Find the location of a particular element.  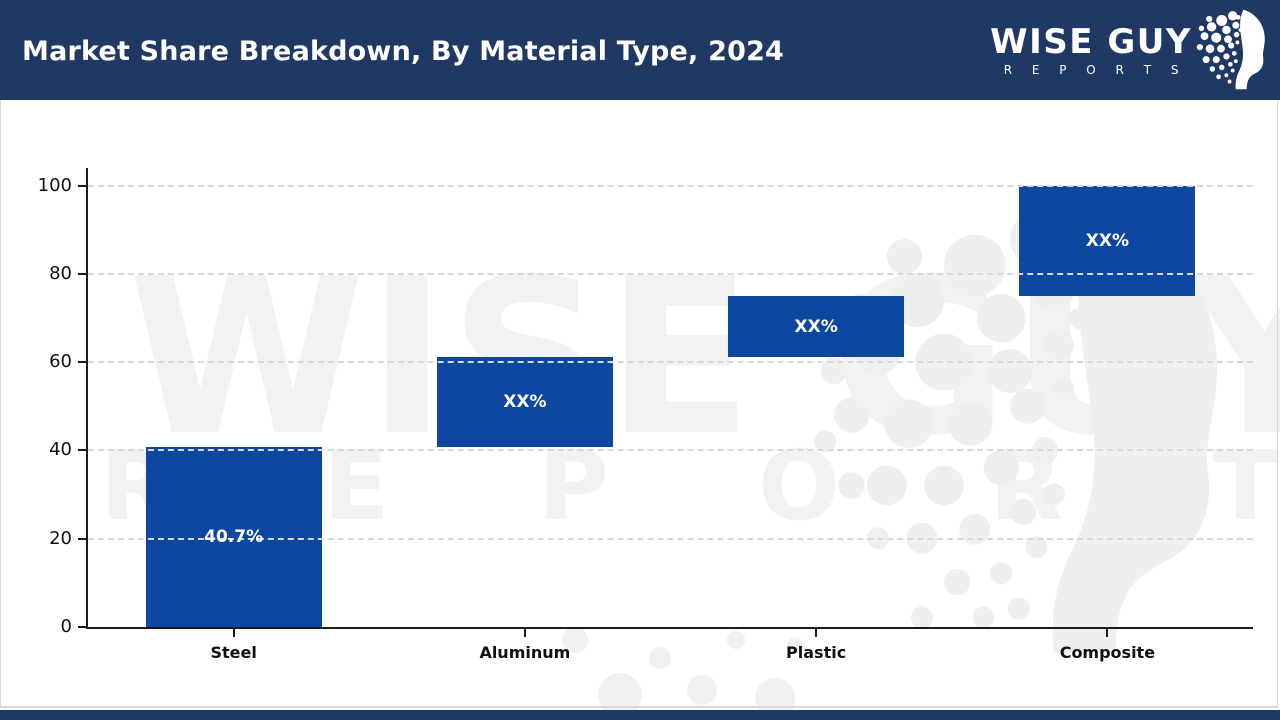

y-axis-line is located at coordinates (87, 398).